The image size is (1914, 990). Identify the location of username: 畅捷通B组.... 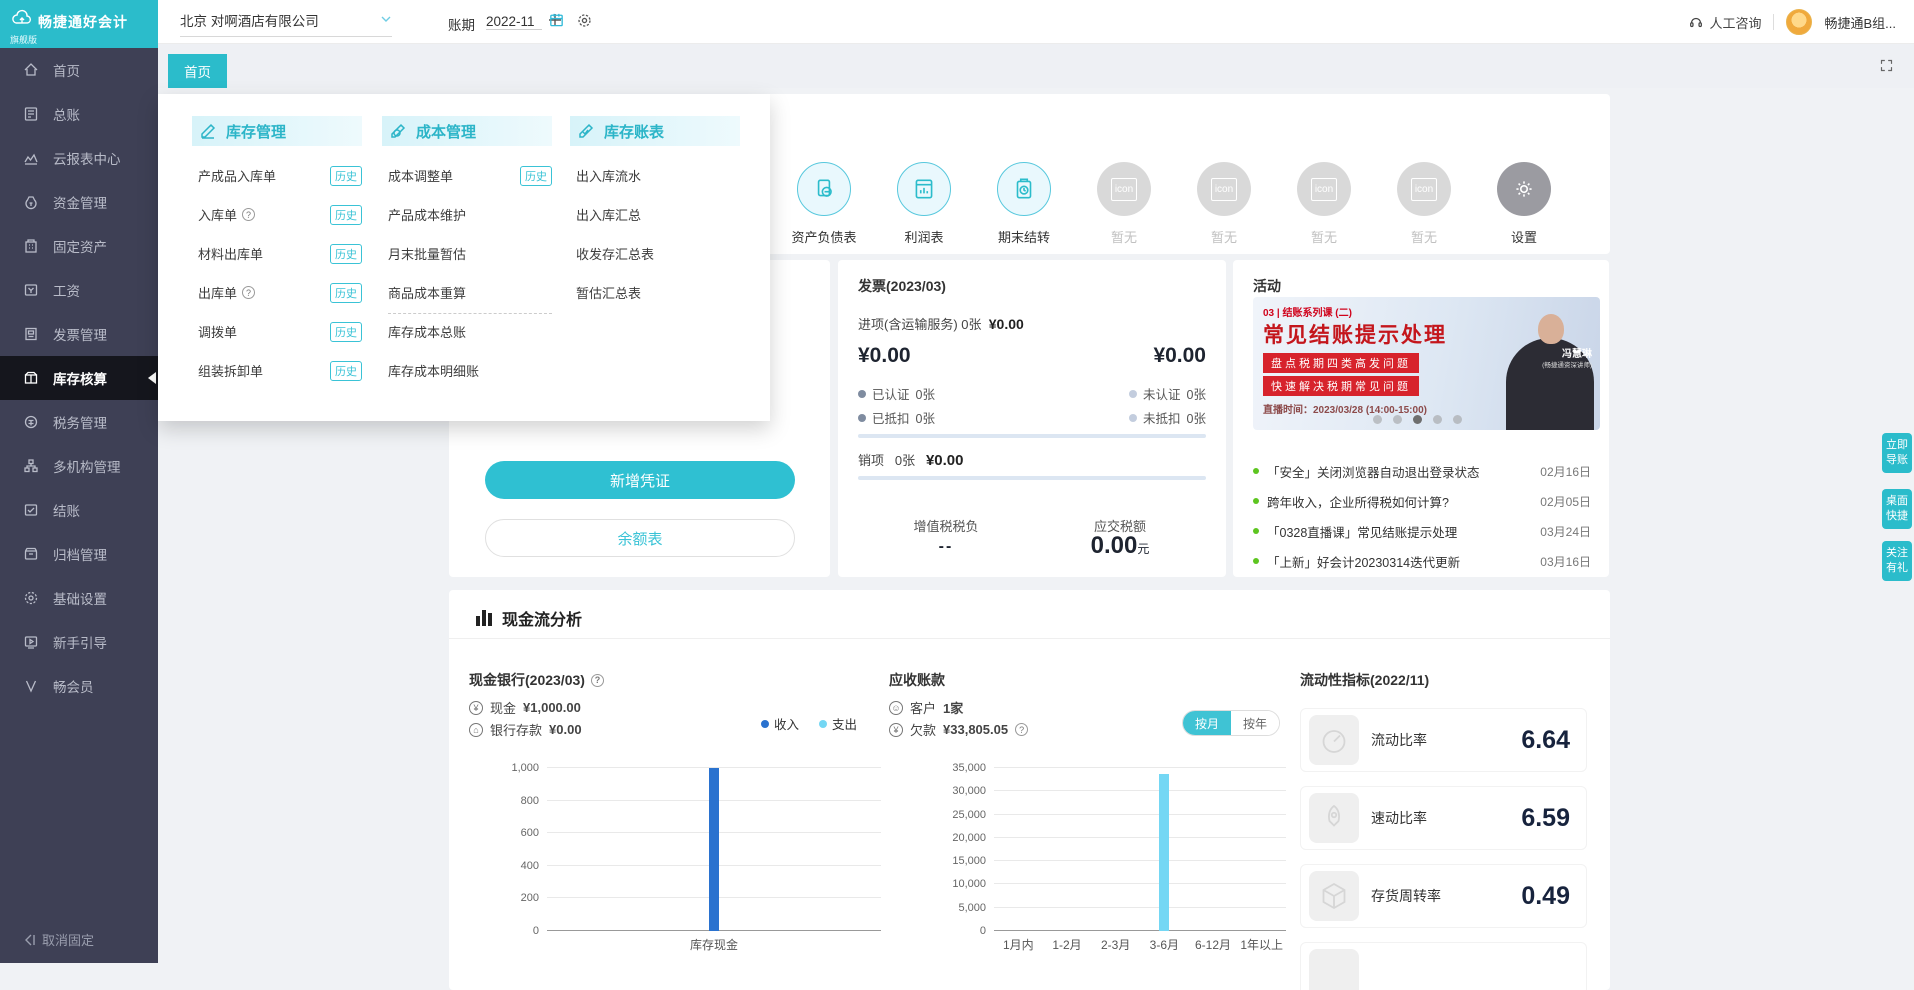
(1860, 23).